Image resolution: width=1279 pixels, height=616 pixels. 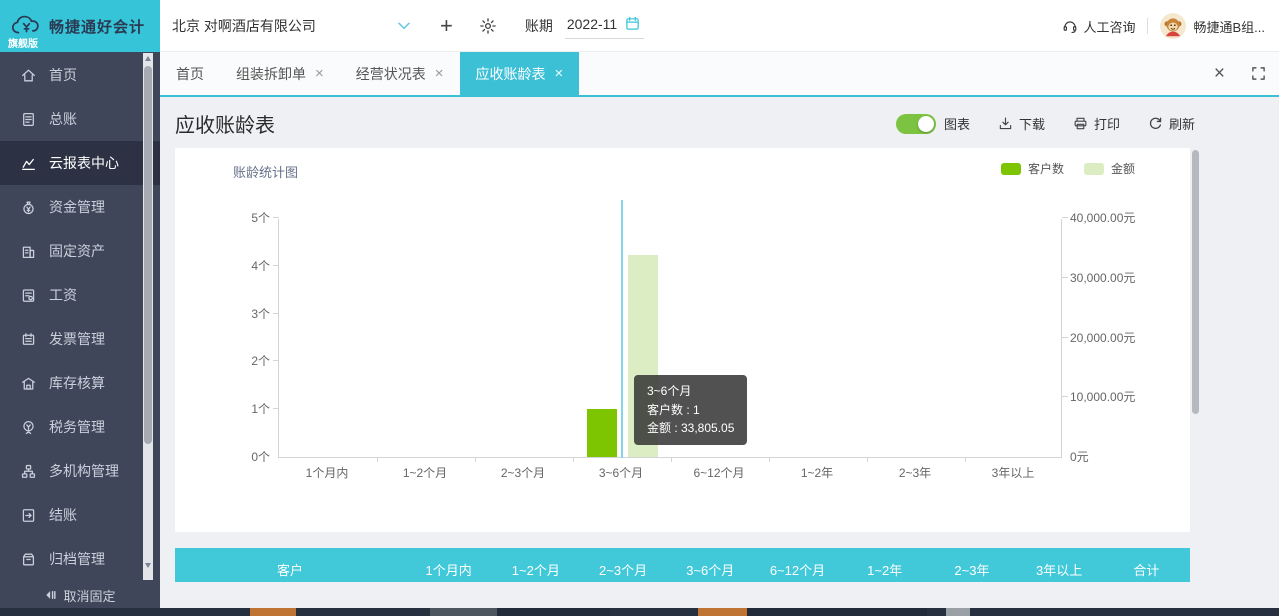 What do you see at coordinates (80, 383) in the screenshot?
I see `sidebar-item-8: 库存核算` at bounding box center [80, 383].